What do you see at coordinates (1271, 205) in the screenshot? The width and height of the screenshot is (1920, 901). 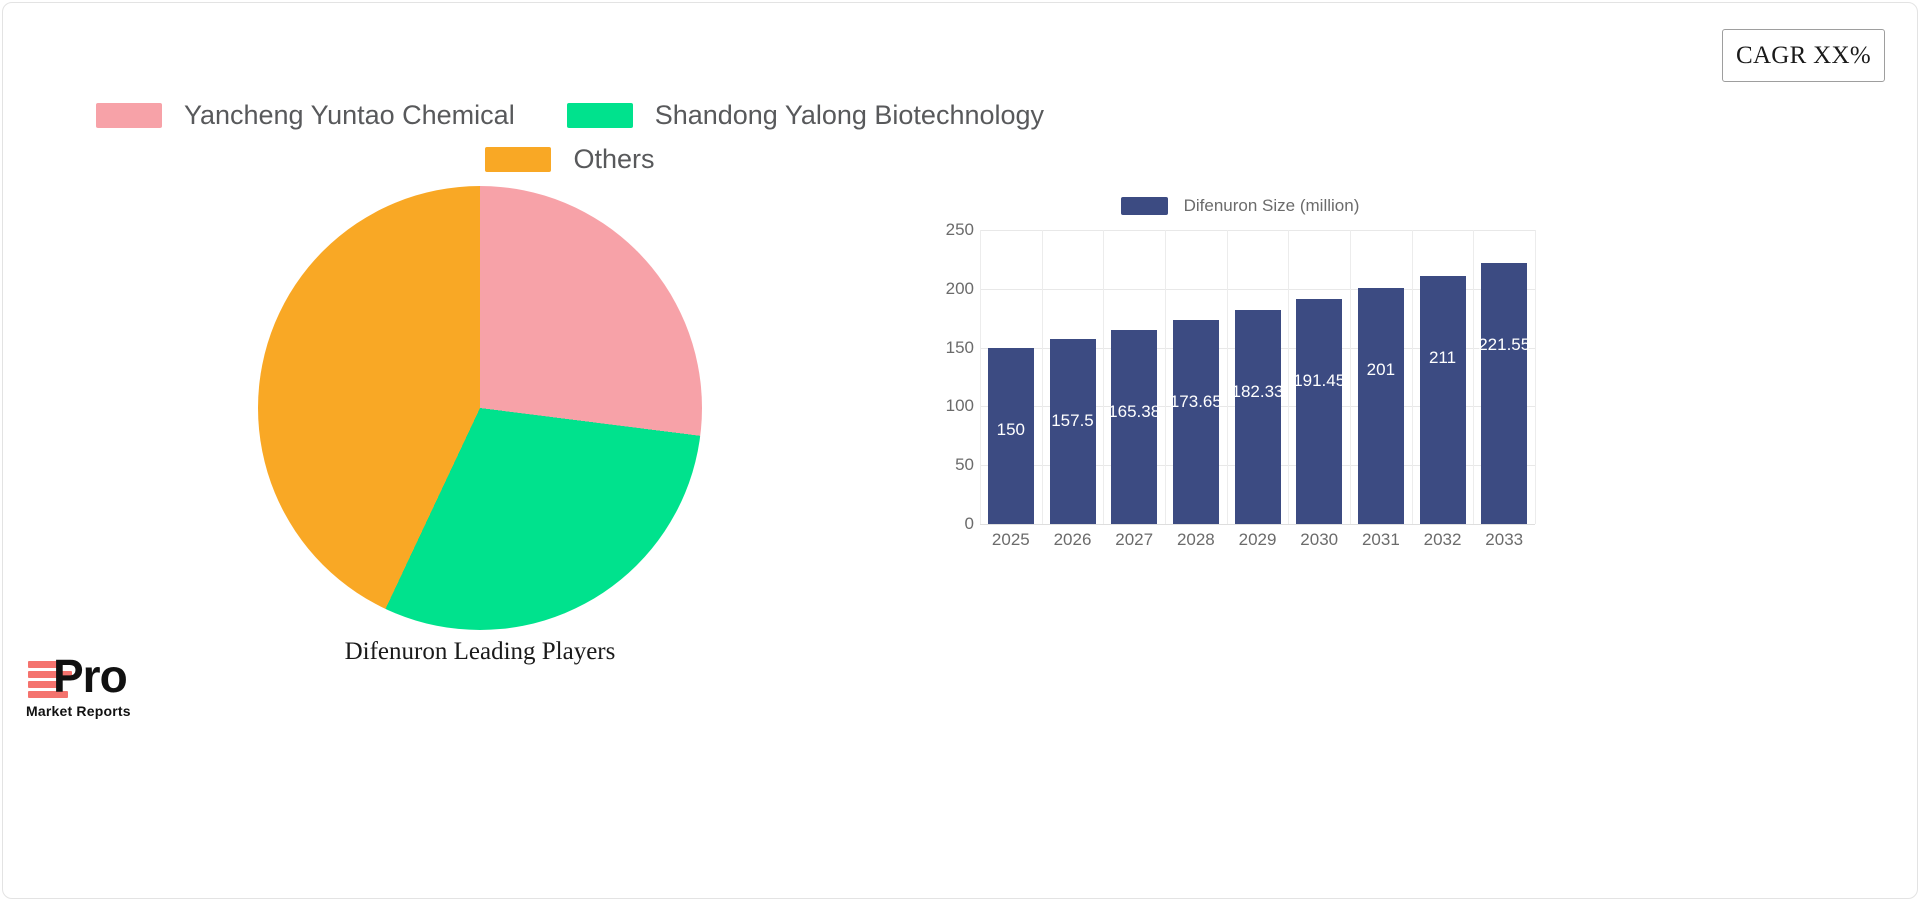 I see `bar-chart-legend-label: Difenuron Size (million)` at bounding box center [1271, 205].